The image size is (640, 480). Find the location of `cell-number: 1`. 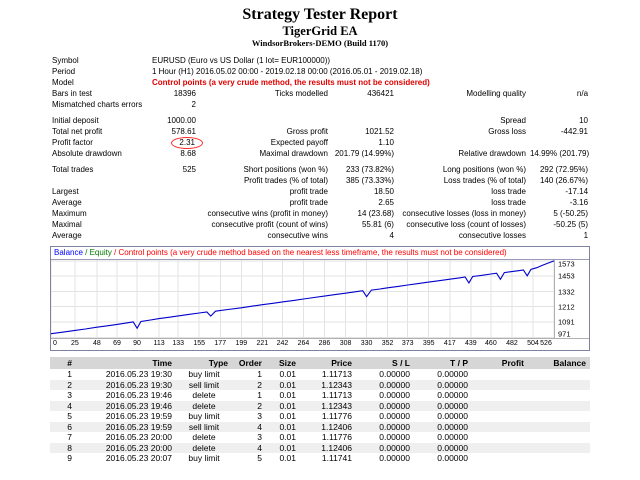

cell-number: 1 is located at coordinates (69, 374).